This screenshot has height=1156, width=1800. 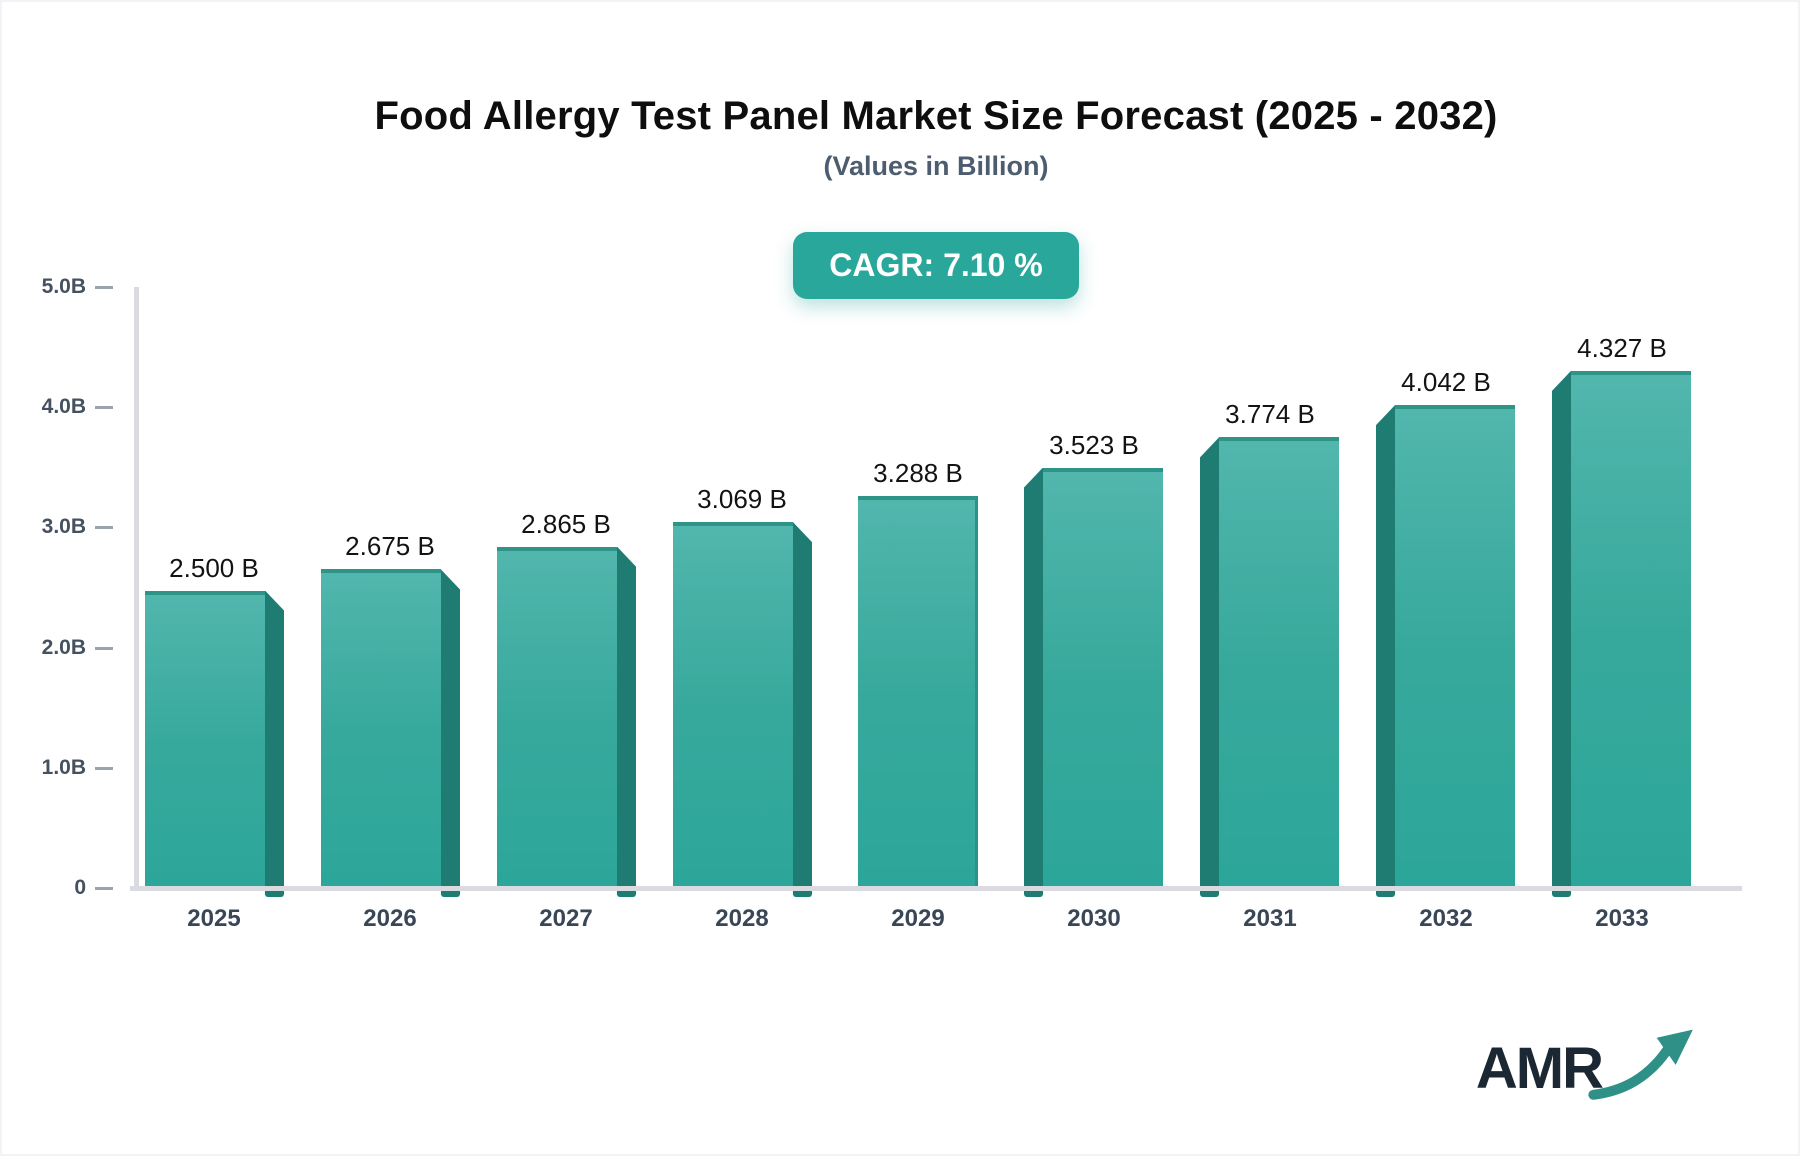 I want to click on bar-value-label: 4.042 B, so click(x=1446, y=382).